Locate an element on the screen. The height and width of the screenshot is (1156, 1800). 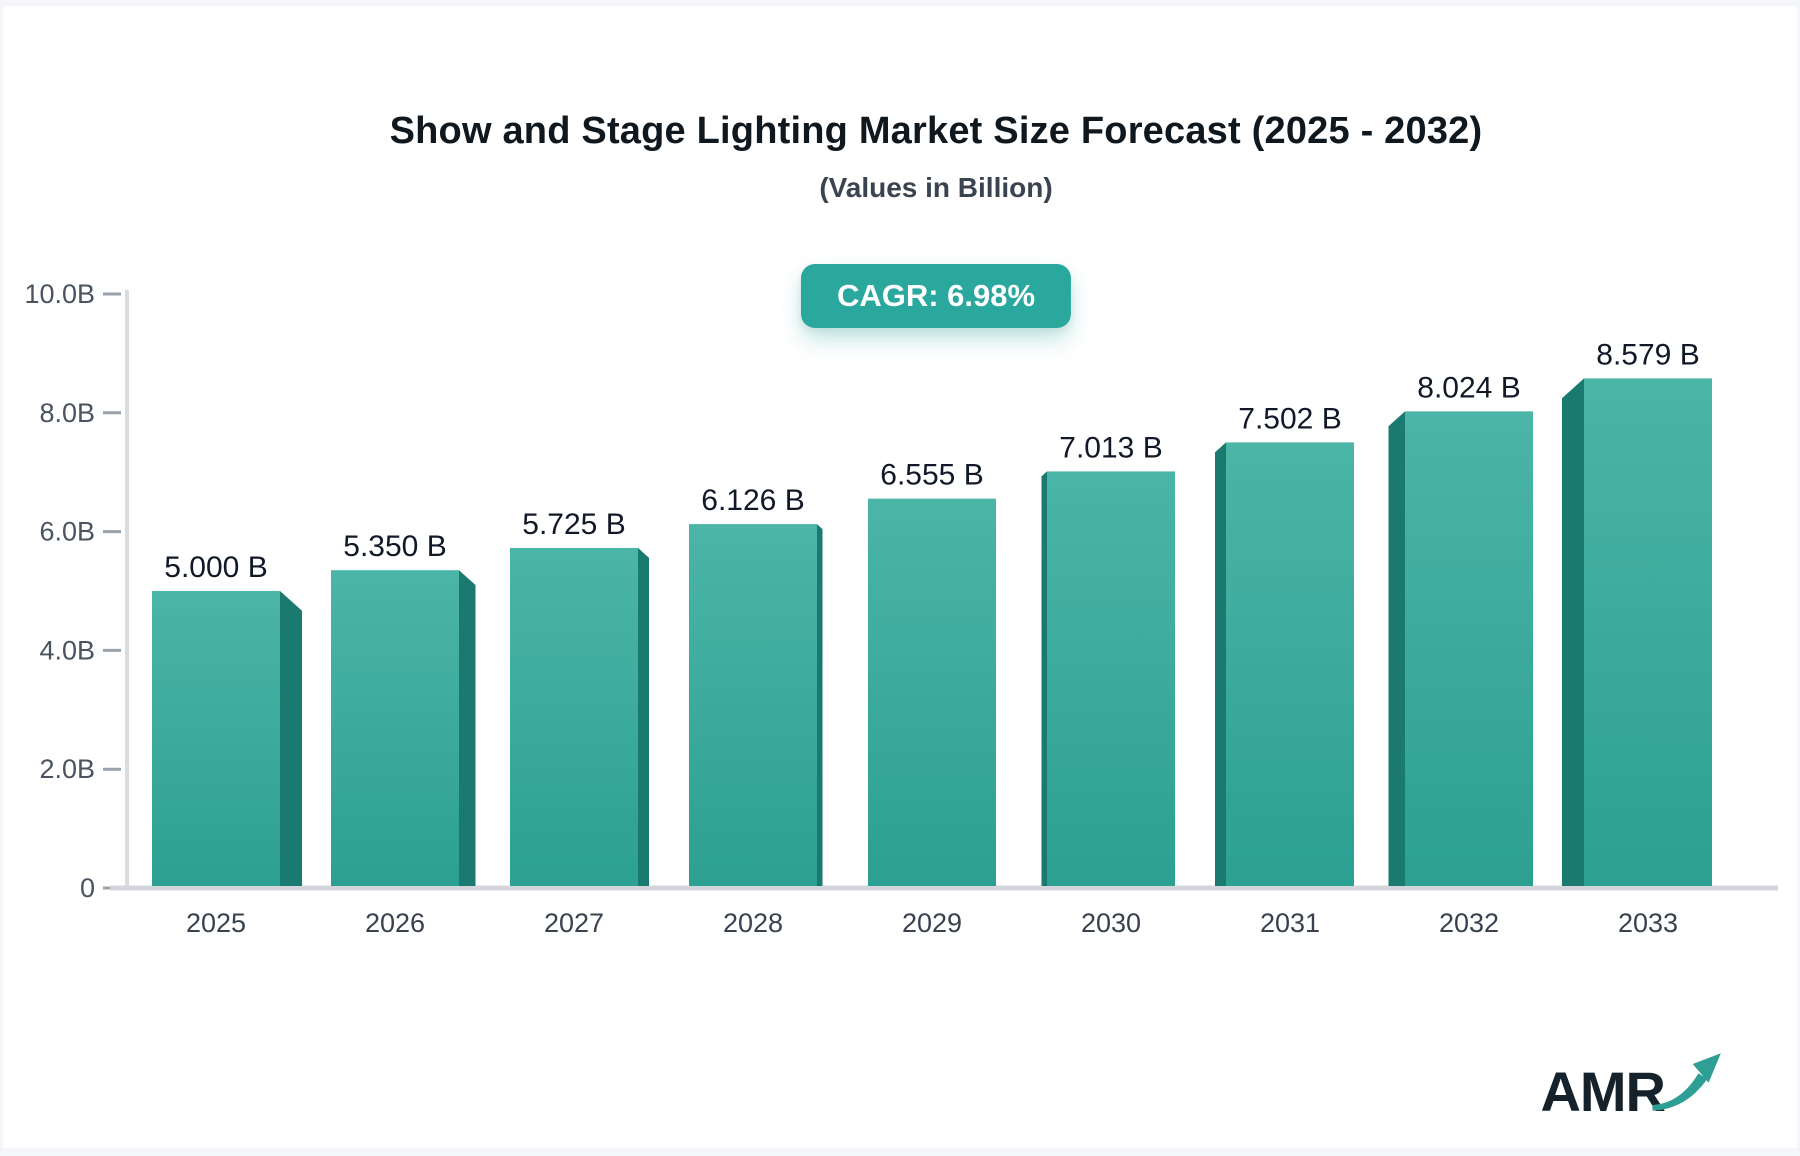
y-tick-label: 8.0B is located at coordinates (67, 413).